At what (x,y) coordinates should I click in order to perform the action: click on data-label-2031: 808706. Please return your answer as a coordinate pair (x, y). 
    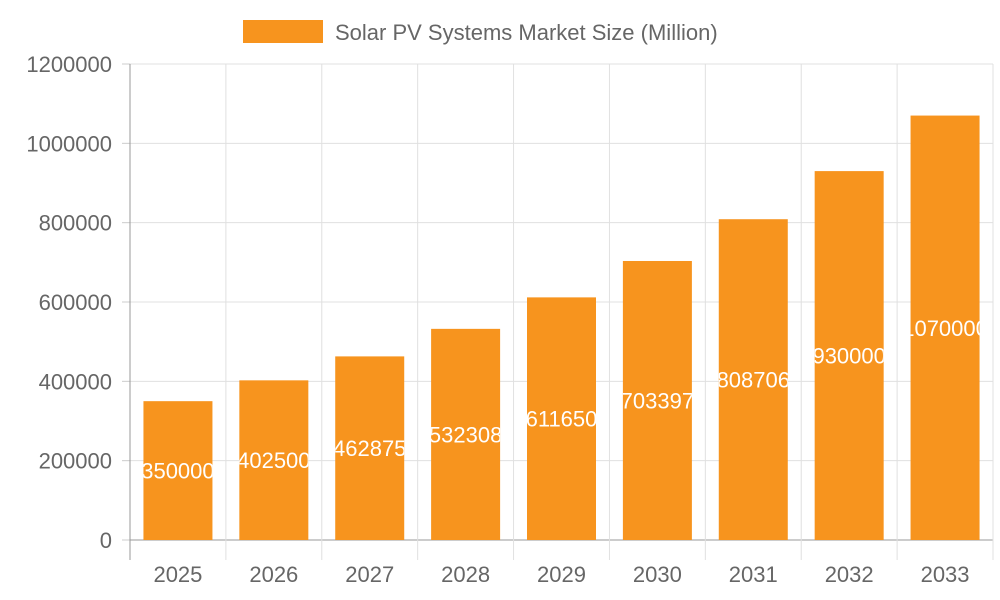
    Looking at the image, I should click on (753, 380).